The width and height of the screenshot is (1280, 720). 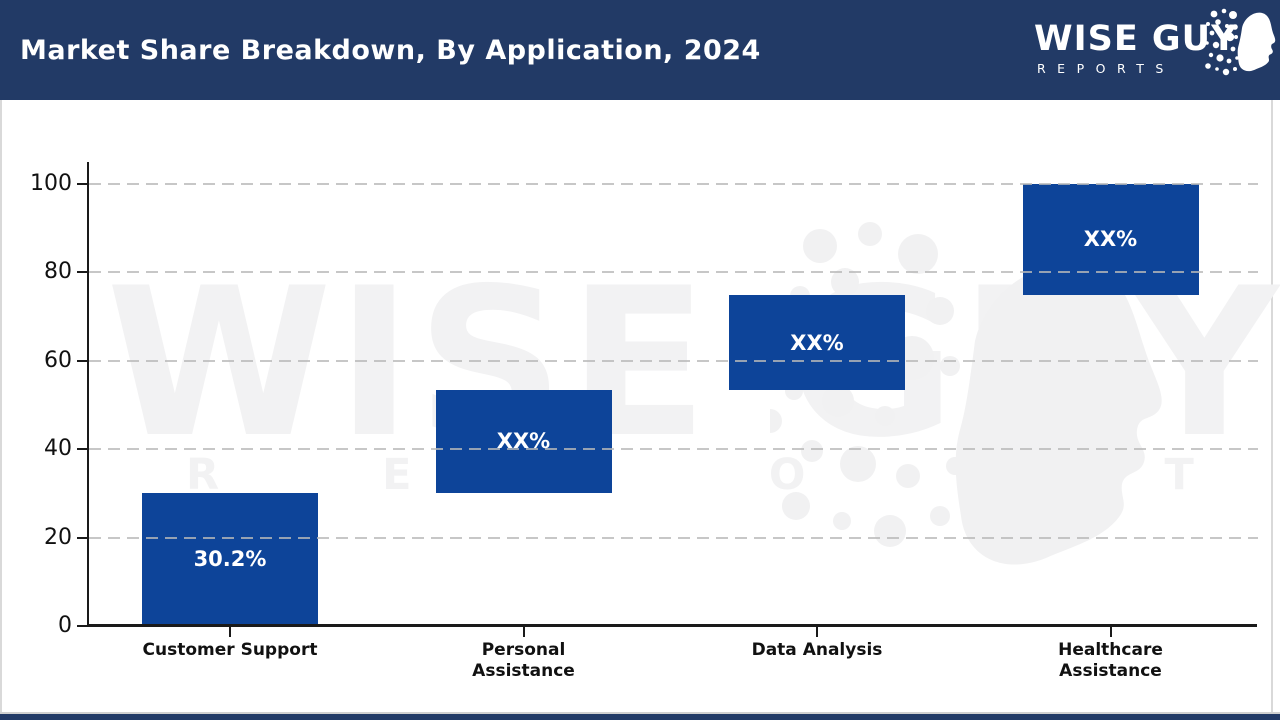 I want to click on x-category-label-1: Customer Support, so click(x=230, y=650).